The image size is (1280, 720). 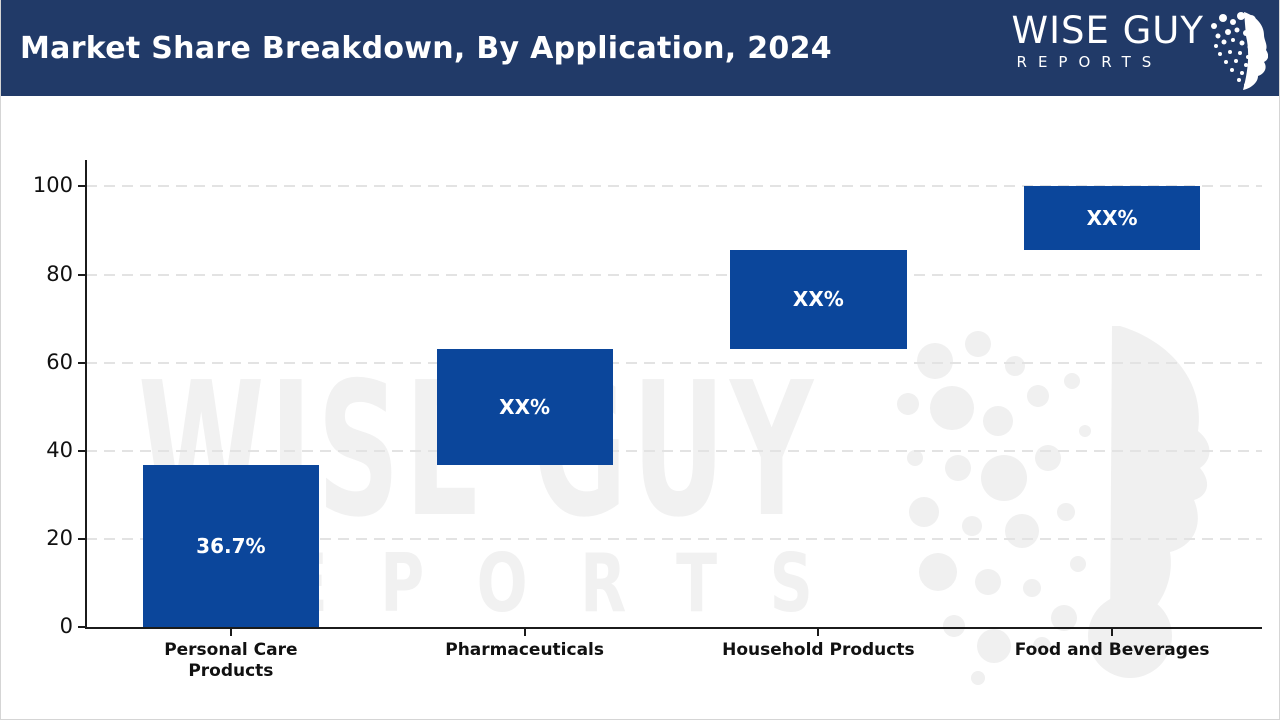 What do you see at coordinates (66, 626) in the screenshot?
I see `y-axis-tick-label: 0` at bounding box center [66, 626].